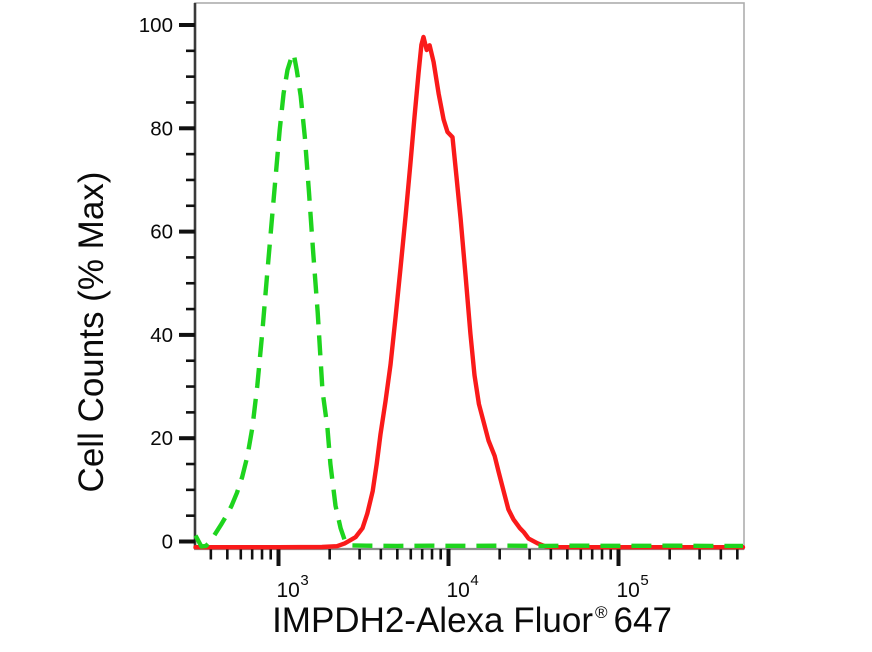  I want to click on registered-trademark-symbol: ®, so click(601, 612).